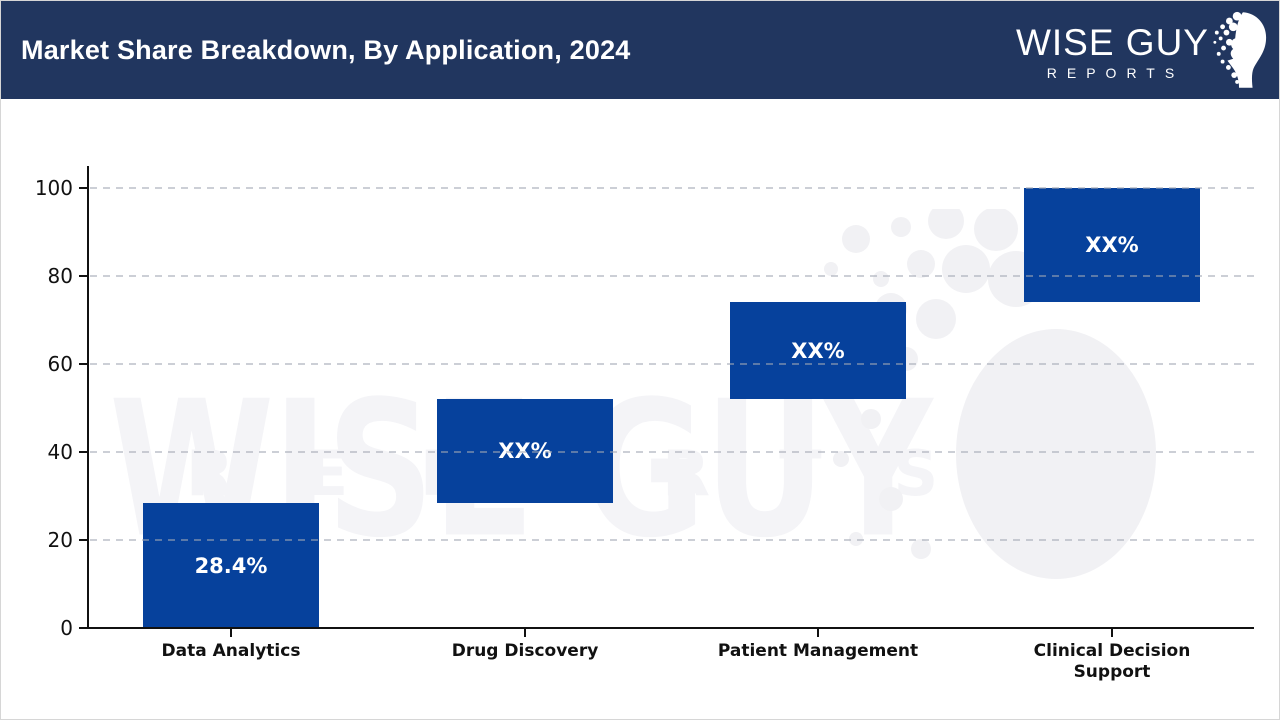 This screenshot has height=720, width=1280. Describe the element at coordinates (1112, 42) in the screenshot. I see `logo-wordmark-main: WISE GUY` at that location.